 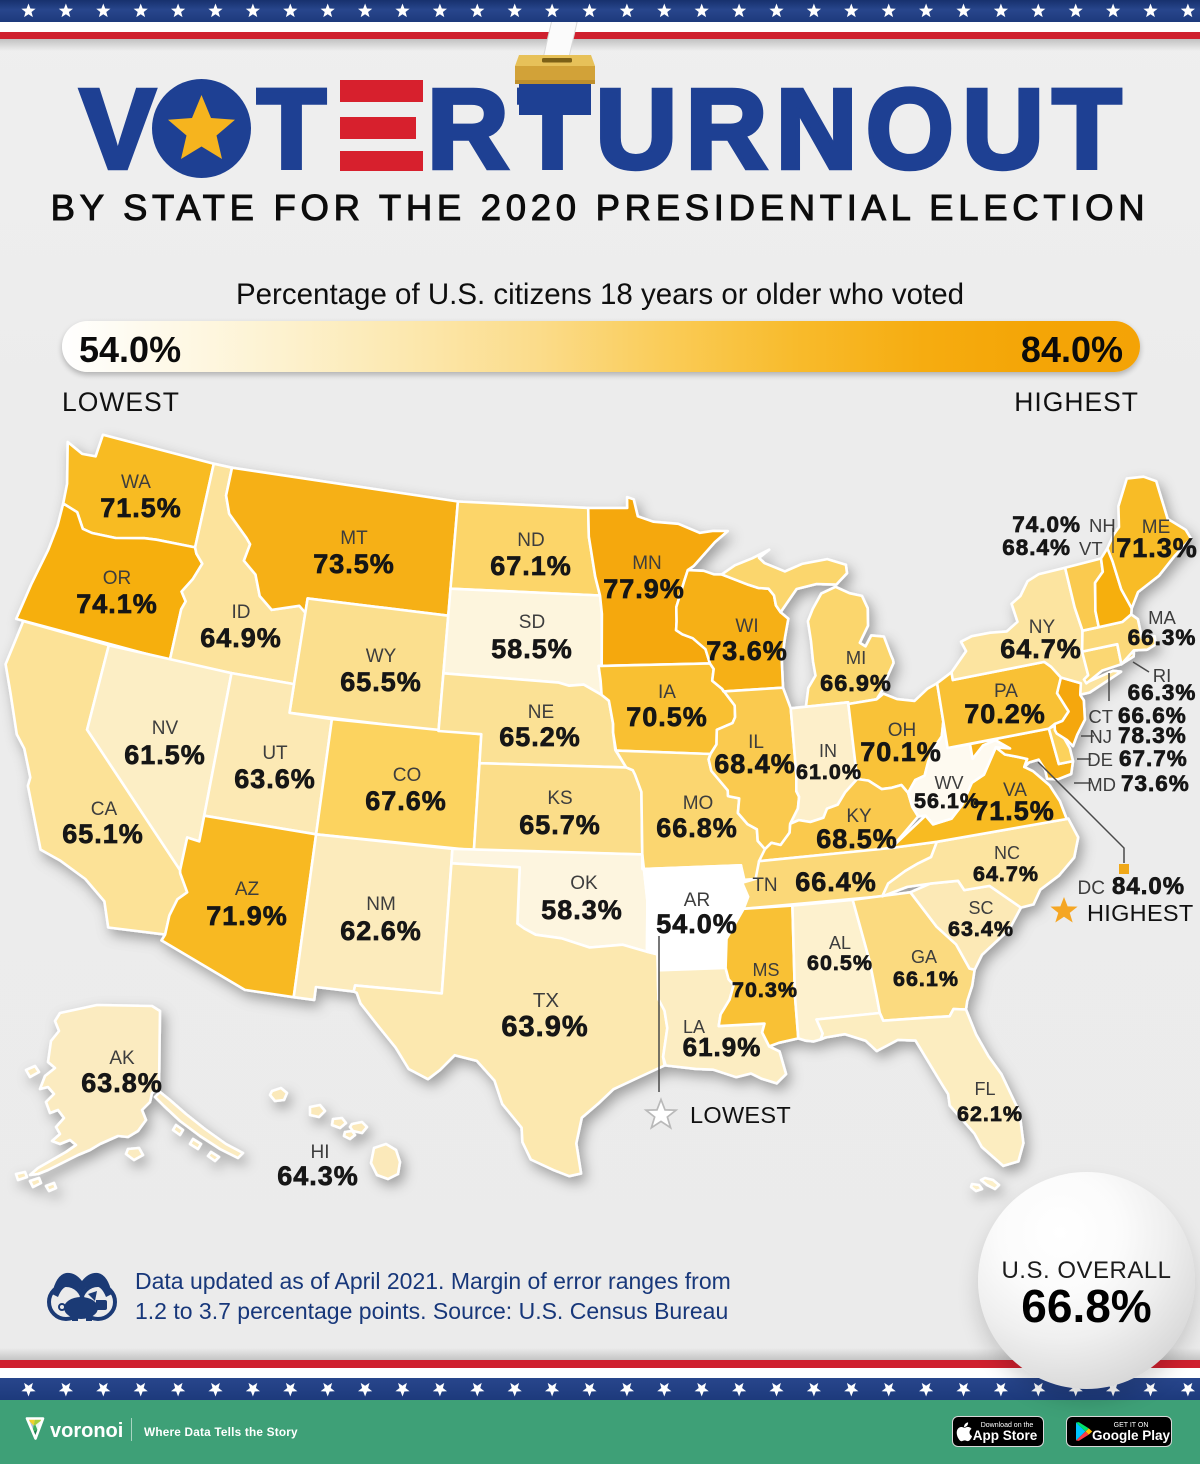 What do you see at coordinates (828, 751) in the screenshot?
I see `svg-text: IN` at bounding box center [828, 751].